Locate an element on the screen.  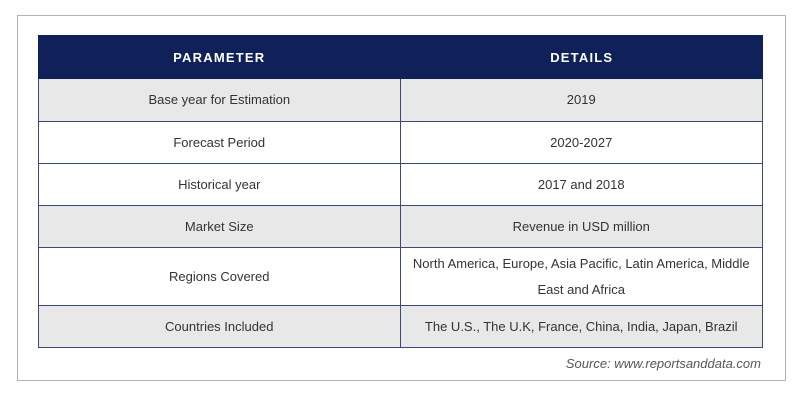
column-header-parameter: PARAMETER is located at coordinates (219, 57).